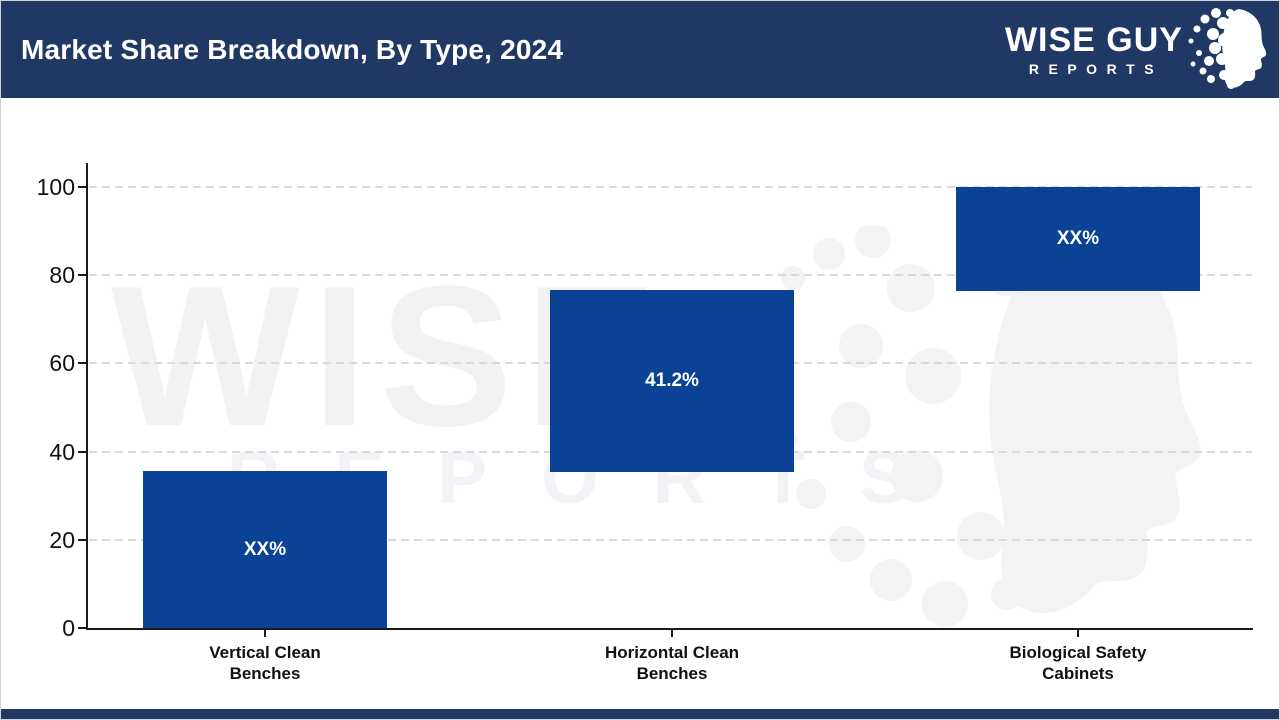  I want to click on y-axis-tick-label: 0, so click(68, 628).